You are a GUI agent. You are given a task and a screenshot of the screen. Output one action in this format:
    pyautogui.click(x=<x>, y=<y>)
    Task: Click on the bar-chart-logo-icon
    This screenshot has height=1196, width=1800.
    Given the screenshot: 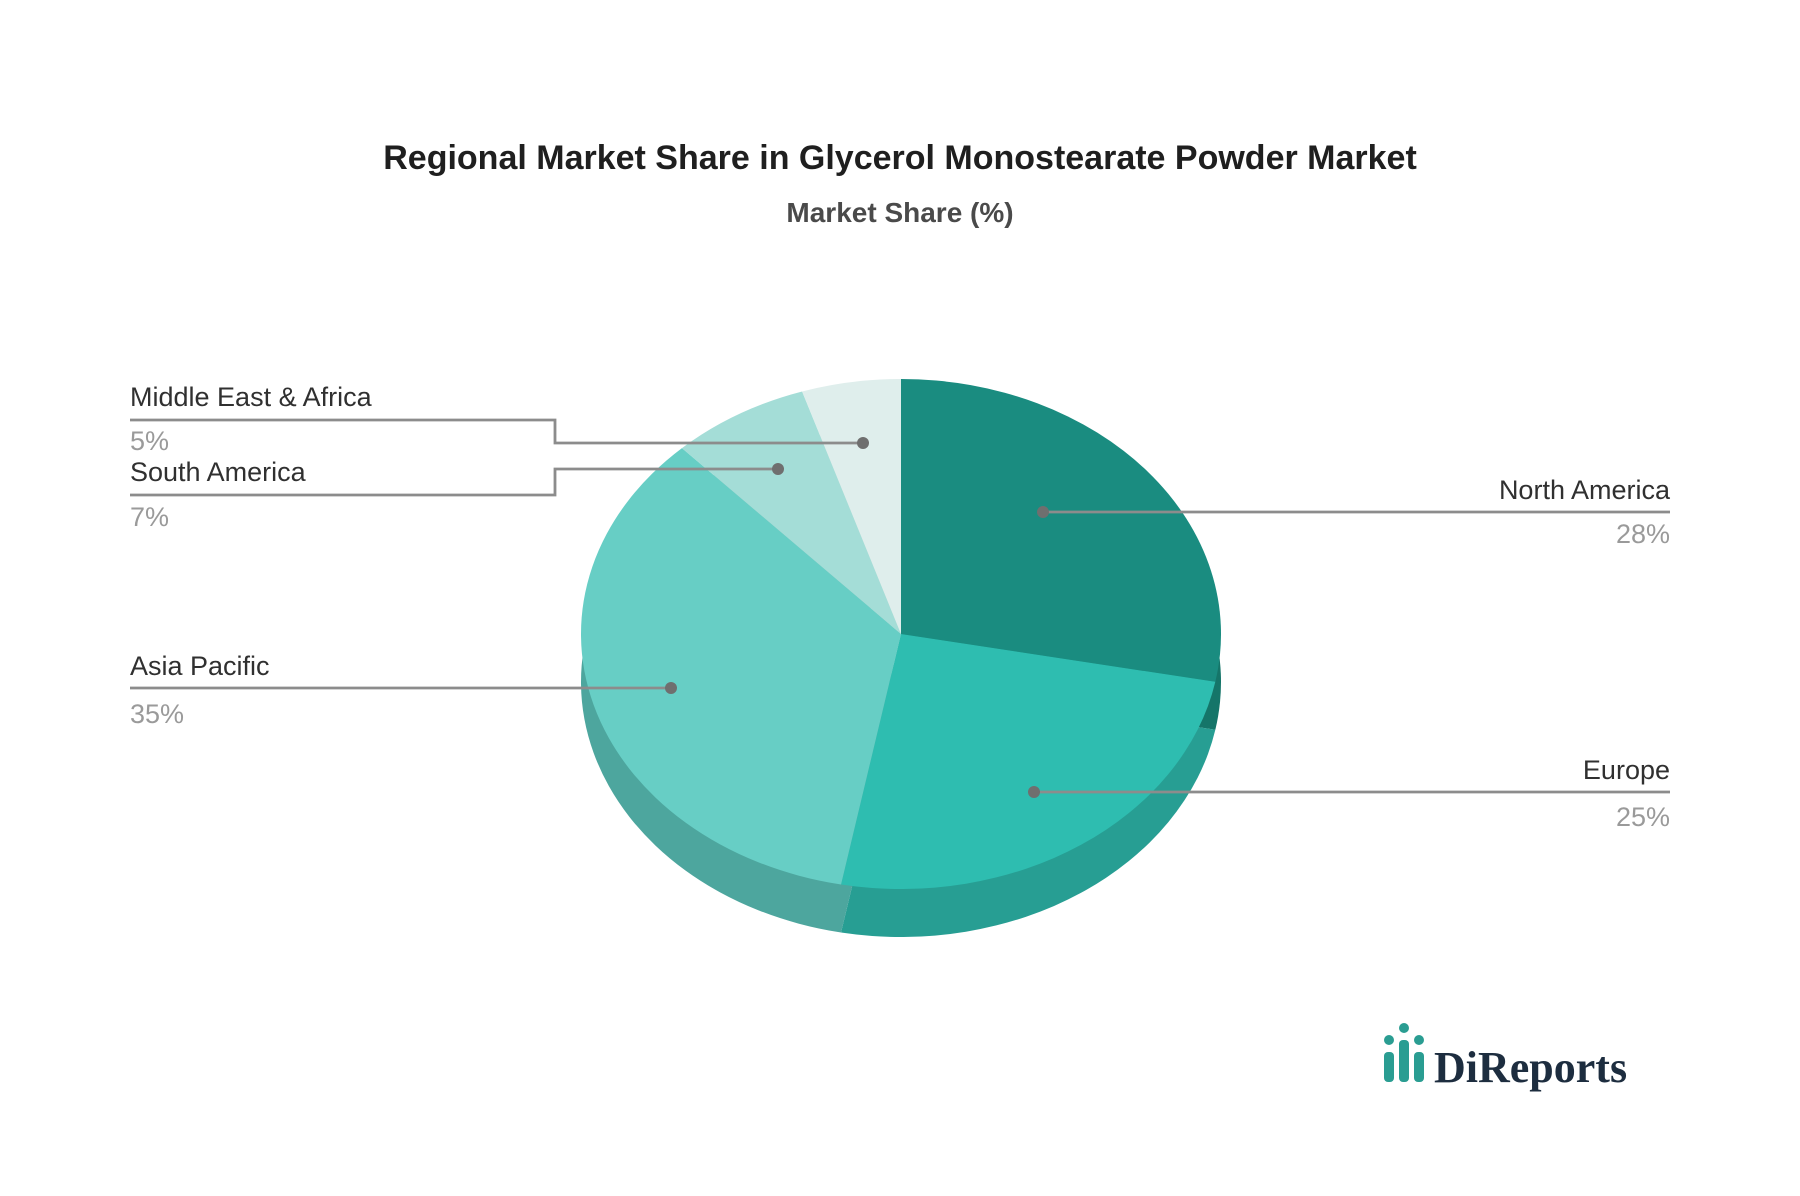 What is the action you would take?
    pyautogui.click(x=1404, y=1052)
    